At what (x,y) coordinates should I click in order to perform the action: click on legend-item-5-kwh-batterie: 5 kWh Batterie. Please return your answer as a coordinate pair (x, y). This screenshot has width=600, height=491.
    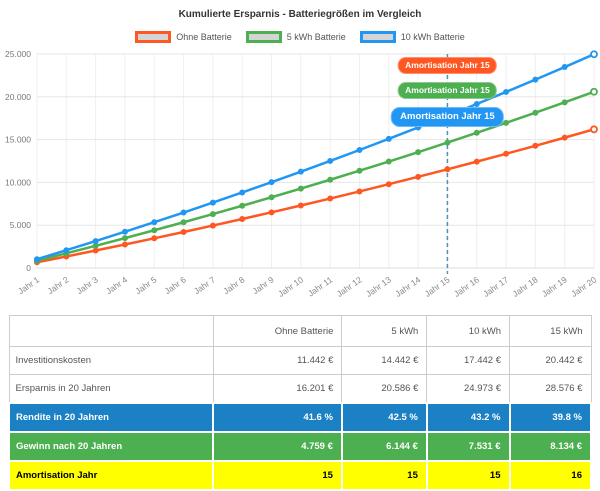
    Looking at the image, I should click on (295, 37).